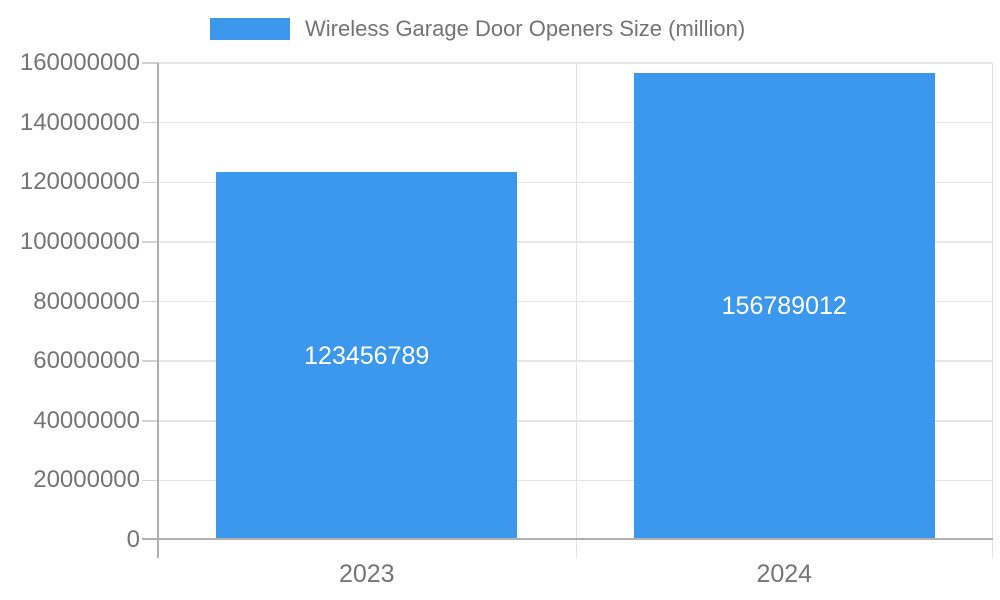 Image resolution: width=1000 pixels, height=600 pixels. I want to click on y-axis-label: 100000000, so click(79, 241).